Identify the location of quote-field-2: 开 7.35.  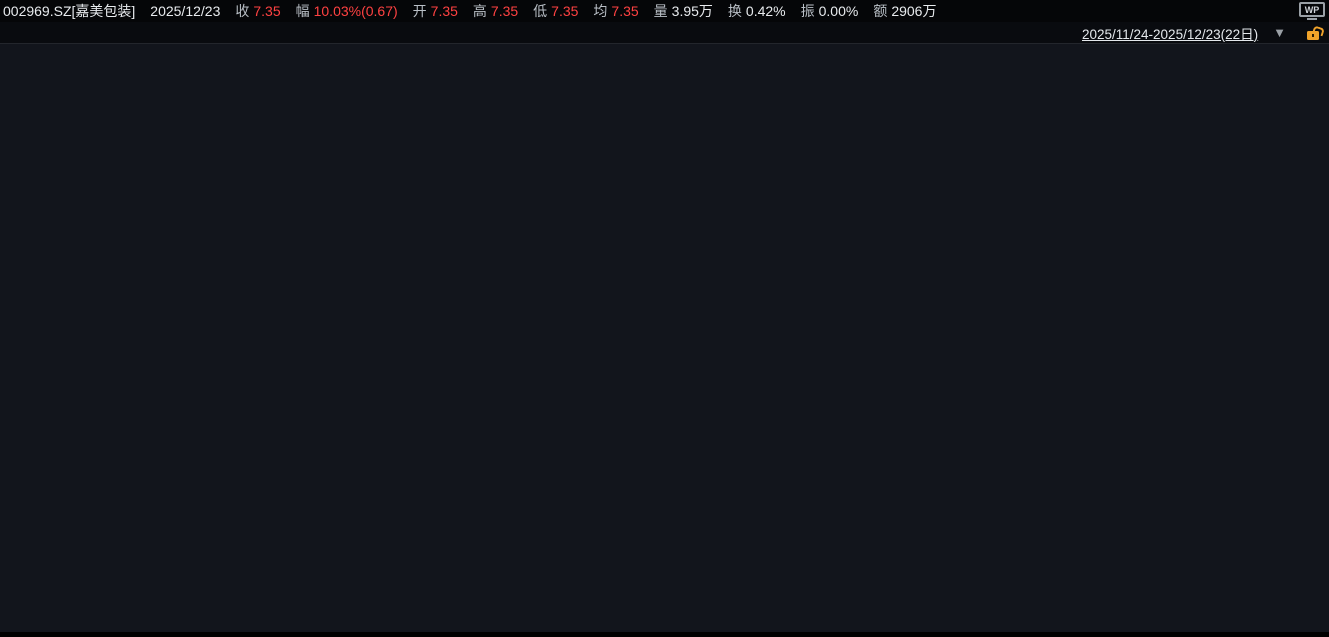
(435, 11).